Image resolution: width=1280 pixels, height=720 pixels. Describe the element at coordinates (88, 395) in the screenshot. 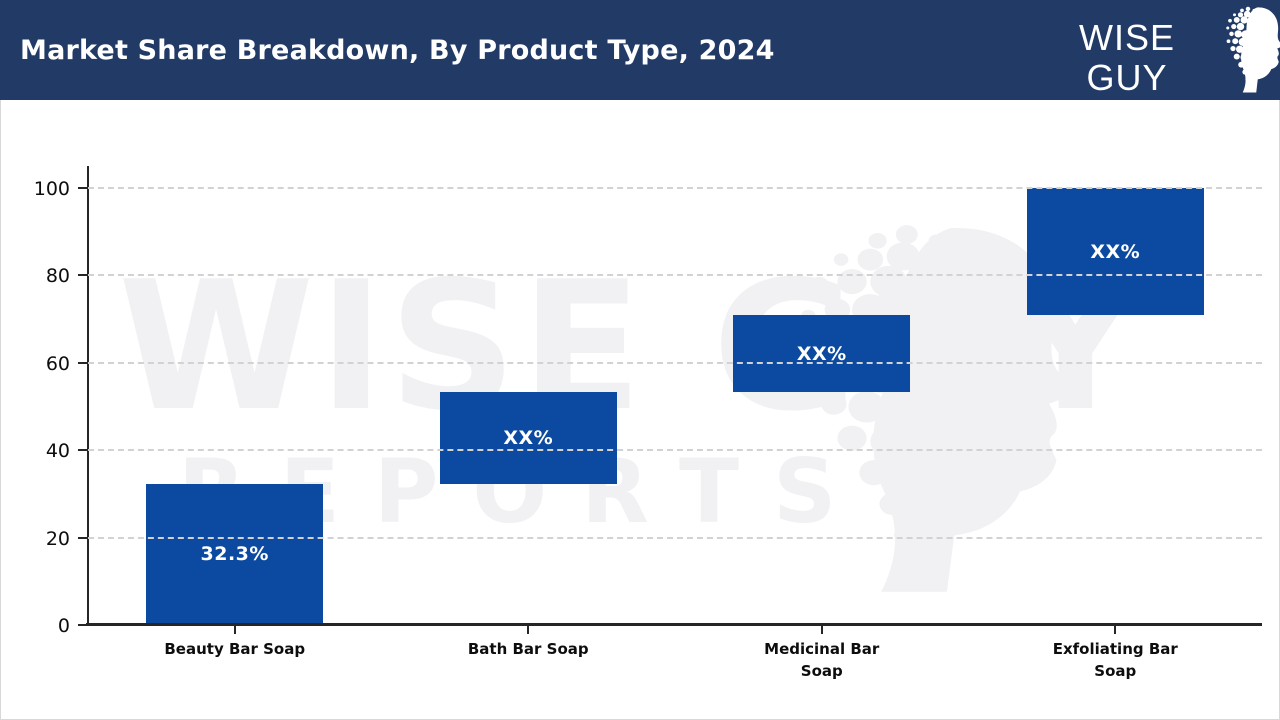

I see `y-axis-line` at that location.